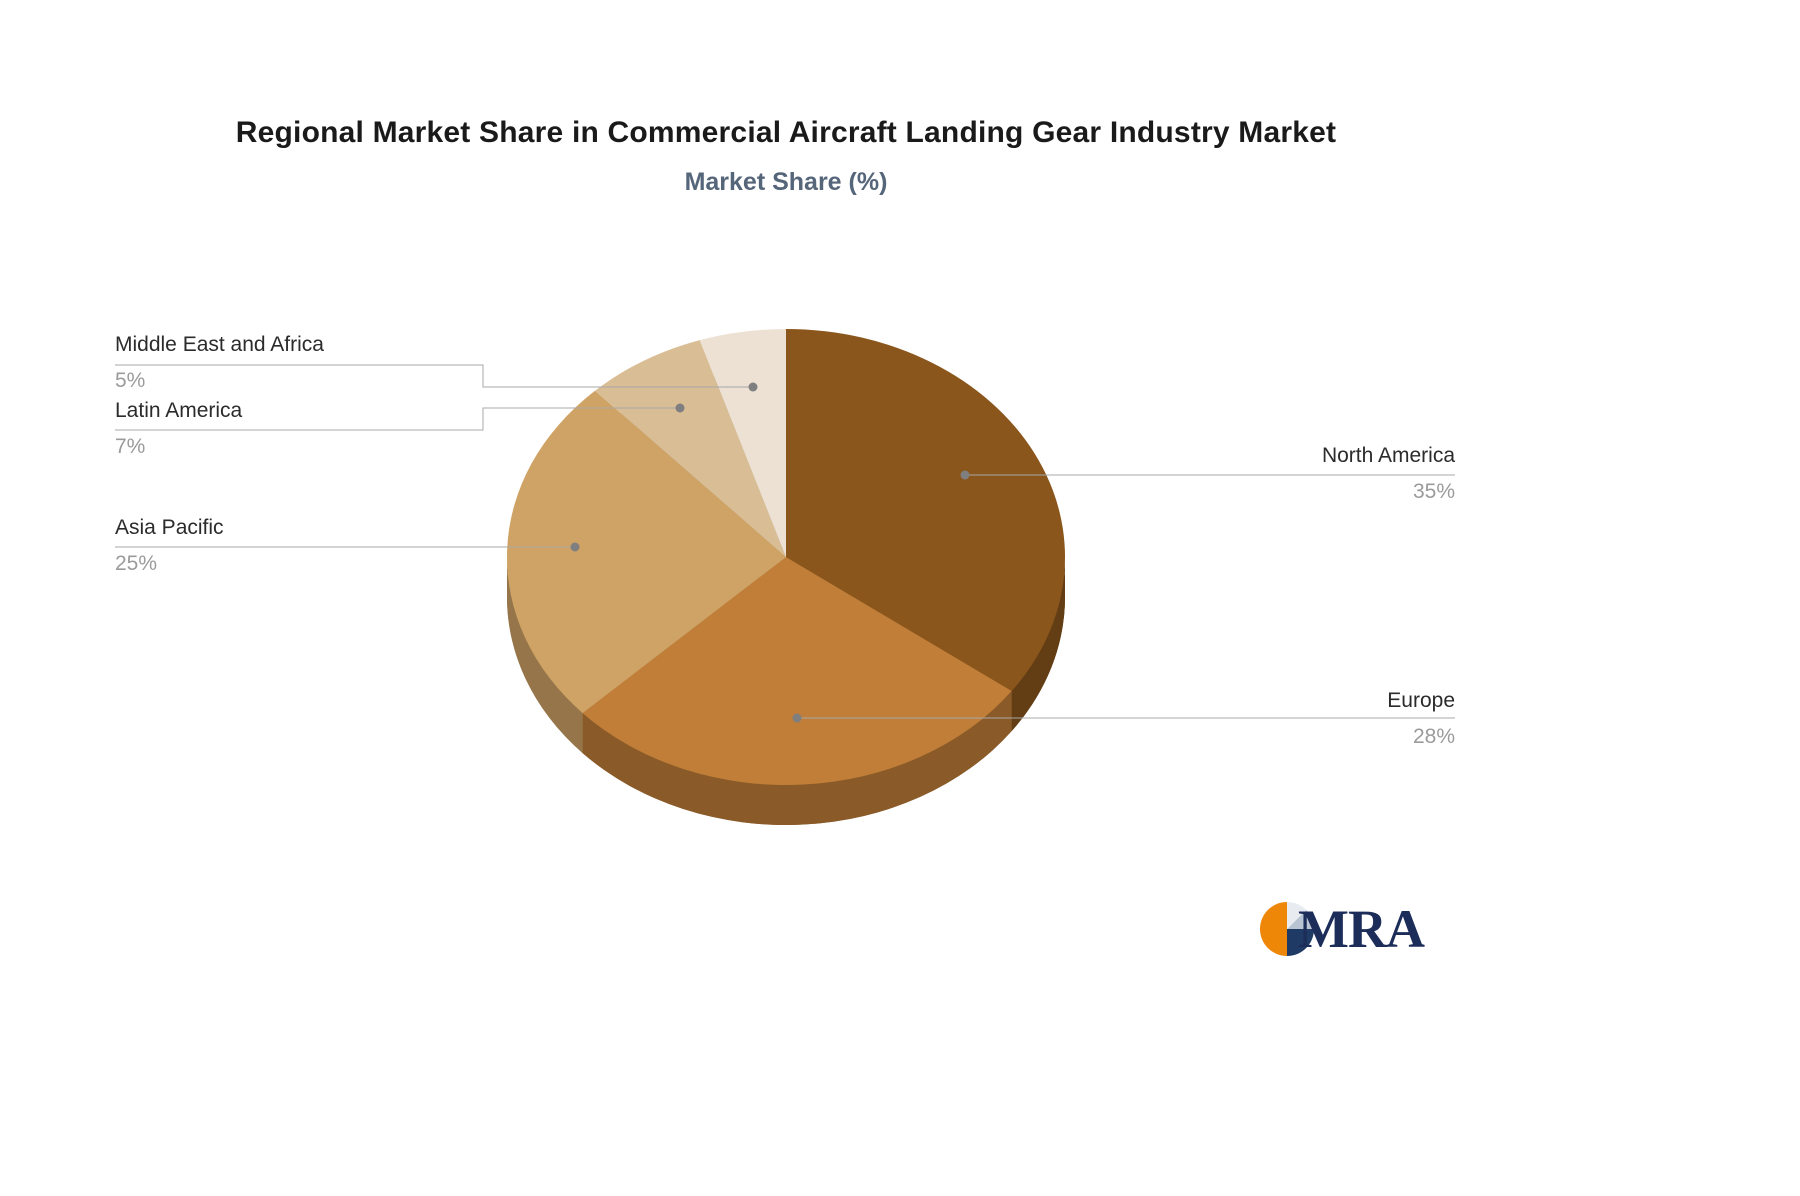 This screenshot has height=1196, width=1800. What do you see at coordinates (1388, 455) in the screenshot?
I see `slice-label-north-america: North America` at bounding box center [1388, 455].